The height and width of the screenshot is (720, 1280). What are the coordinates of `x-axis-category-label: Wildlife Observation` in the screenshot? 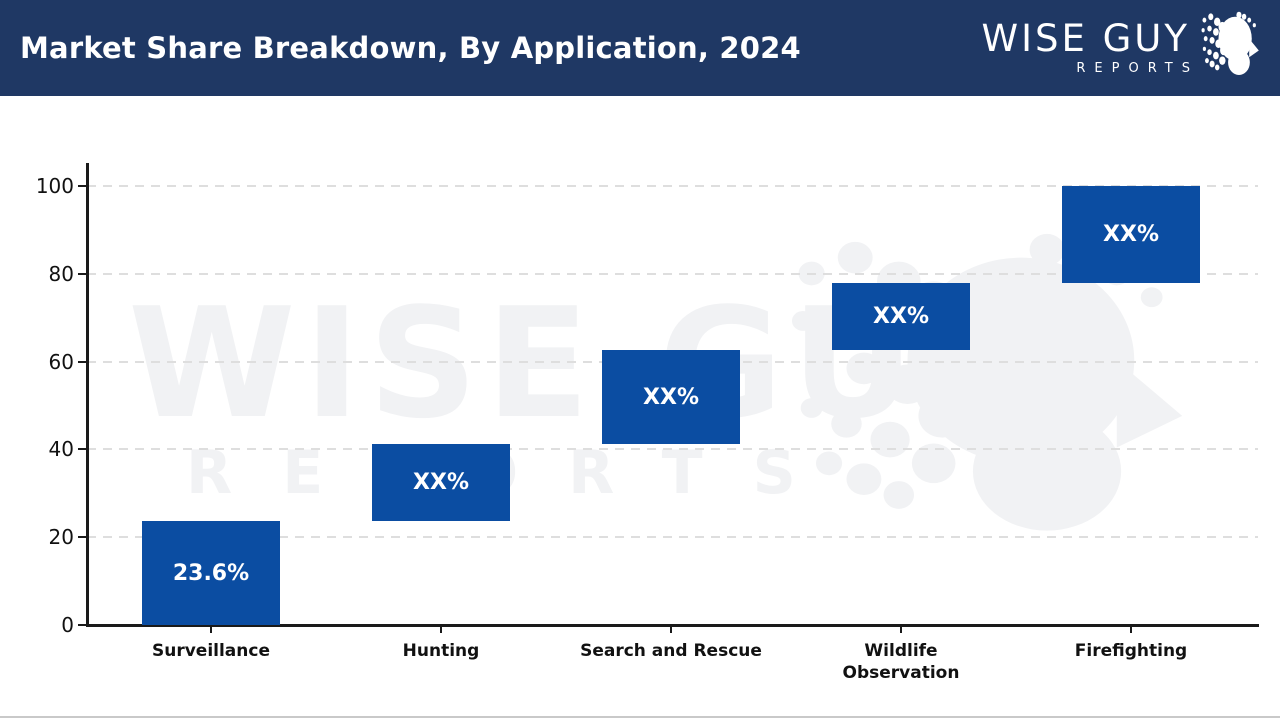 It's located at (901, 662).